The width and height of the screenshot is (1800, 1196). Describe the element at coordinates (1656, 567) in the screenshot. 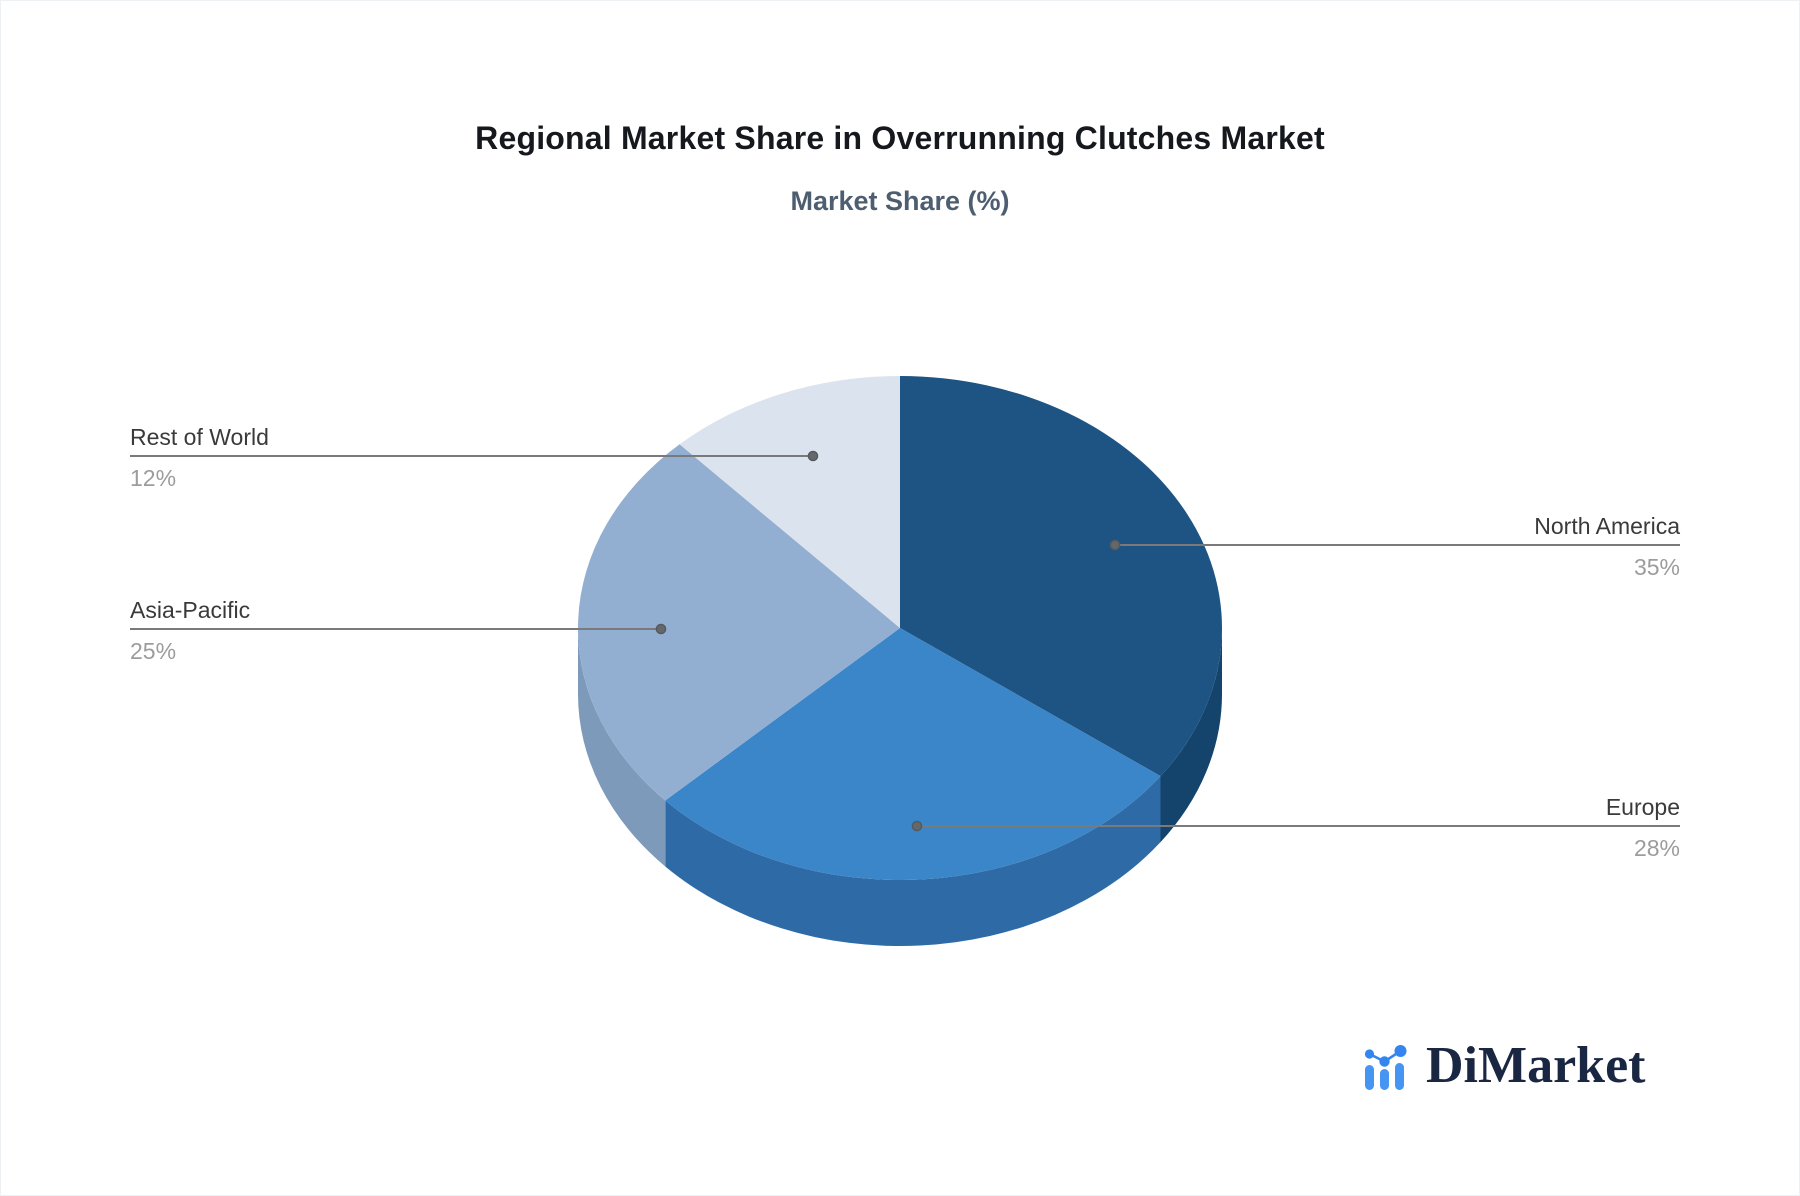

I see `slice-value-north-america: 35%` at that location.